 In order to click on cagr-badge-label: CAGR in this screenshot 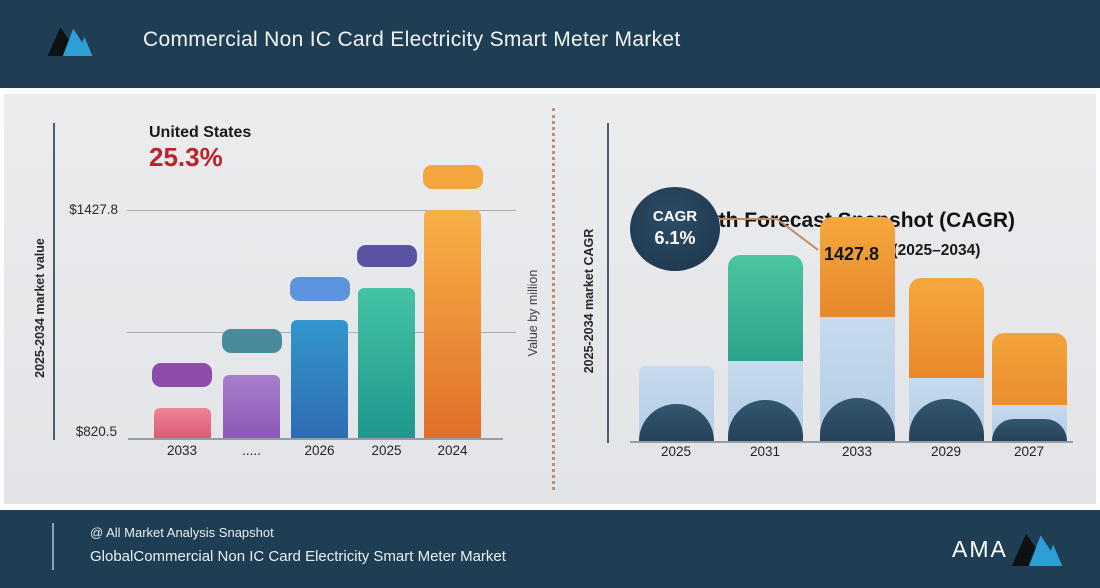, I will do `click(675, 217)`.